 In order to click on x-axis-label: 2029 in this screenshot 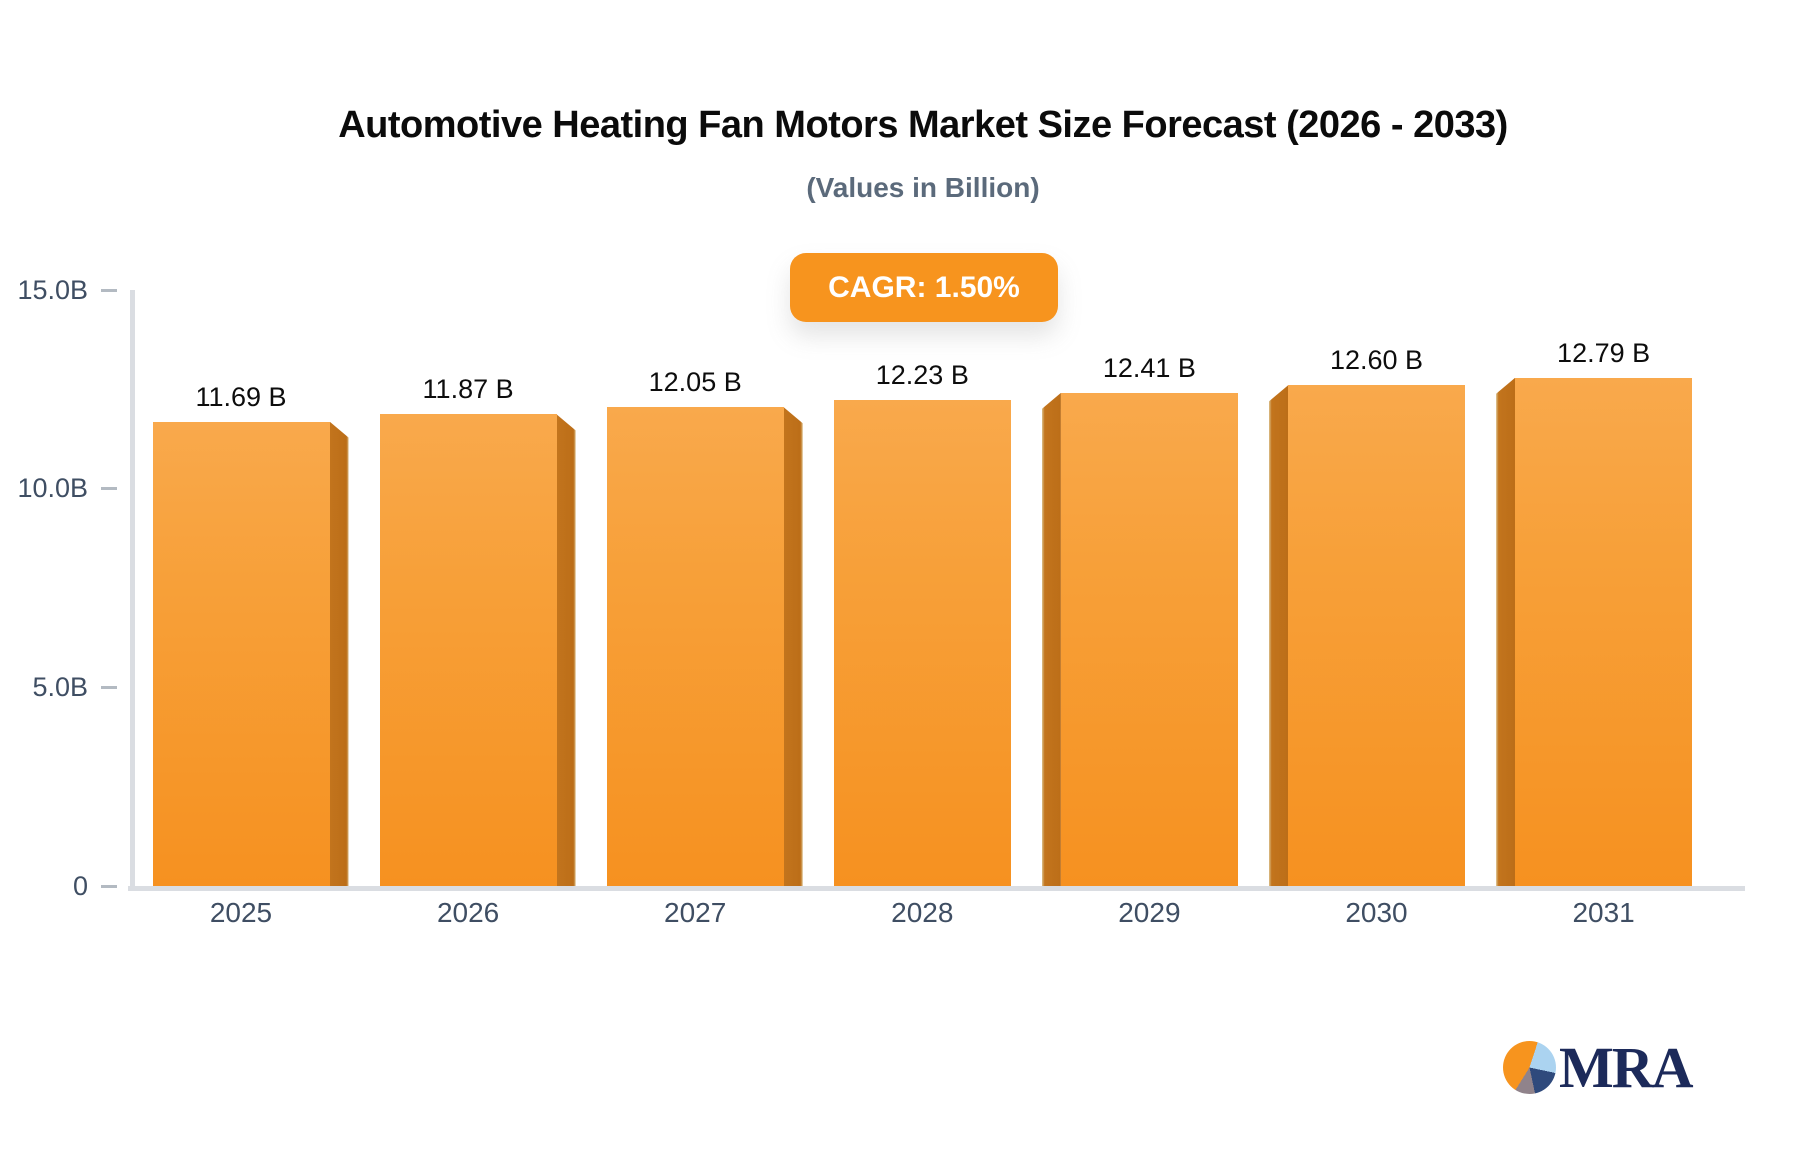, I will do `click(1149, 912)`.